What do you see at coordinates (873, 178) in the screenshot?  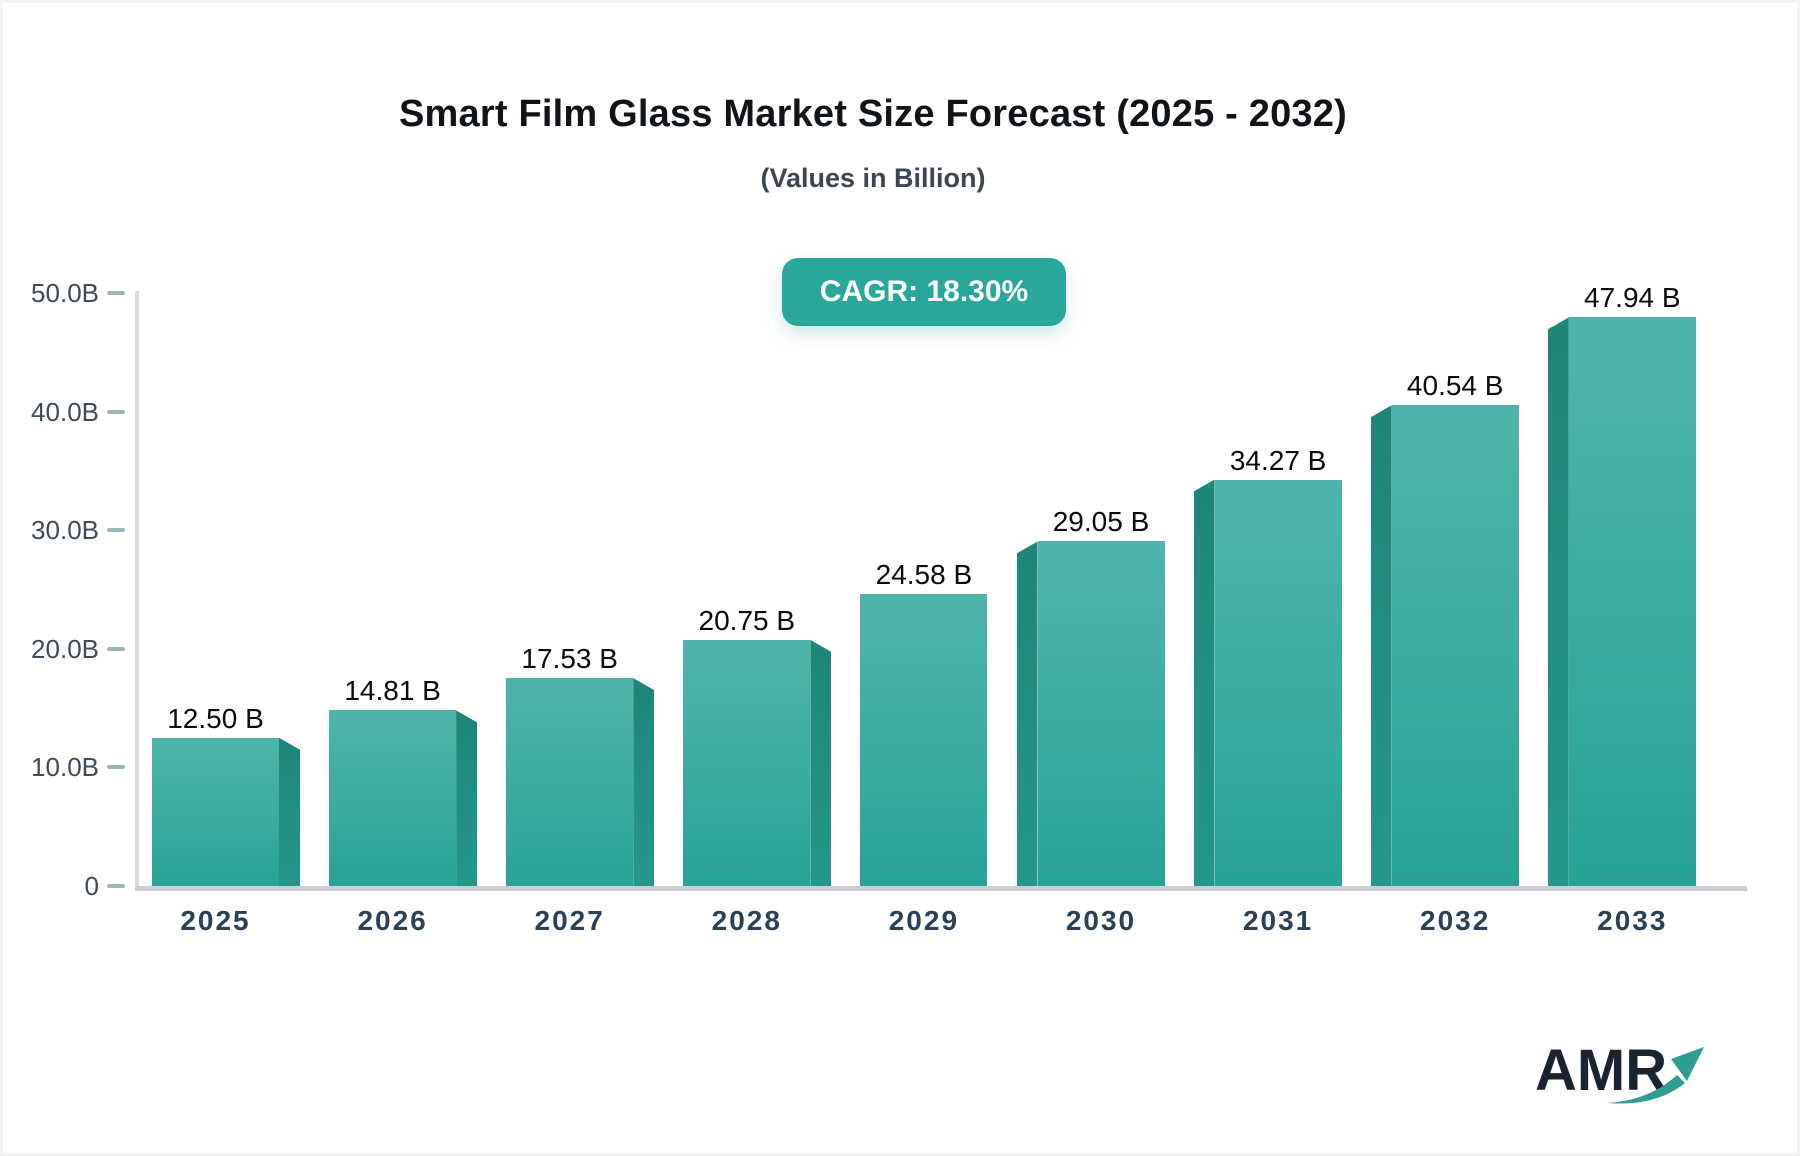 I see `chart-subtitle: (Values in Billion)` at bounding box center [873, 178].